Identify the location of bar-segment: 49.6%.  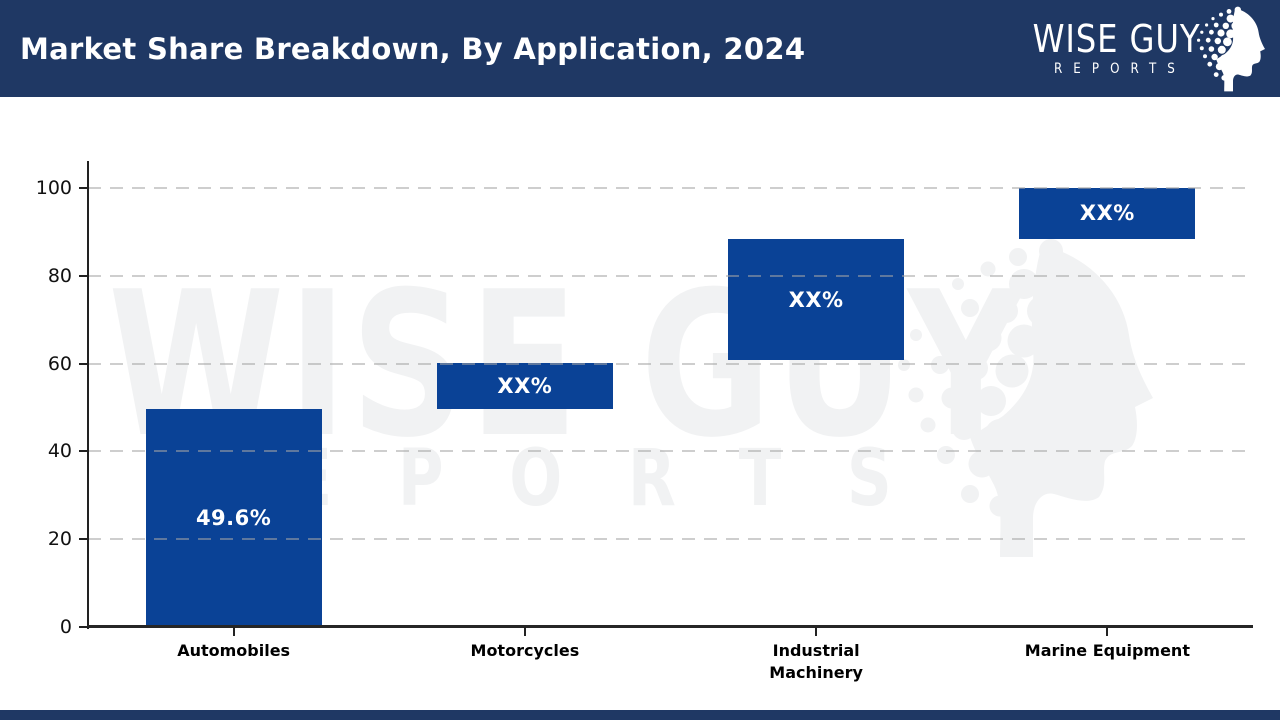
(233, 518).